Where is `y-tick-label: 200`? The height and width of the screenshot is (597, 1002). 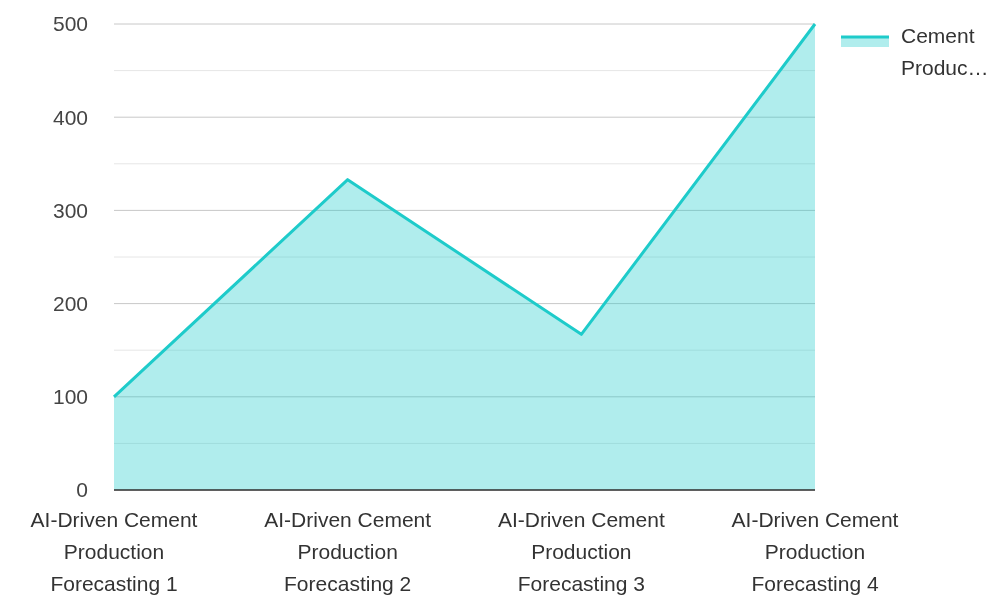 y-tick-label: 200 is located at coordinates (70, 303).